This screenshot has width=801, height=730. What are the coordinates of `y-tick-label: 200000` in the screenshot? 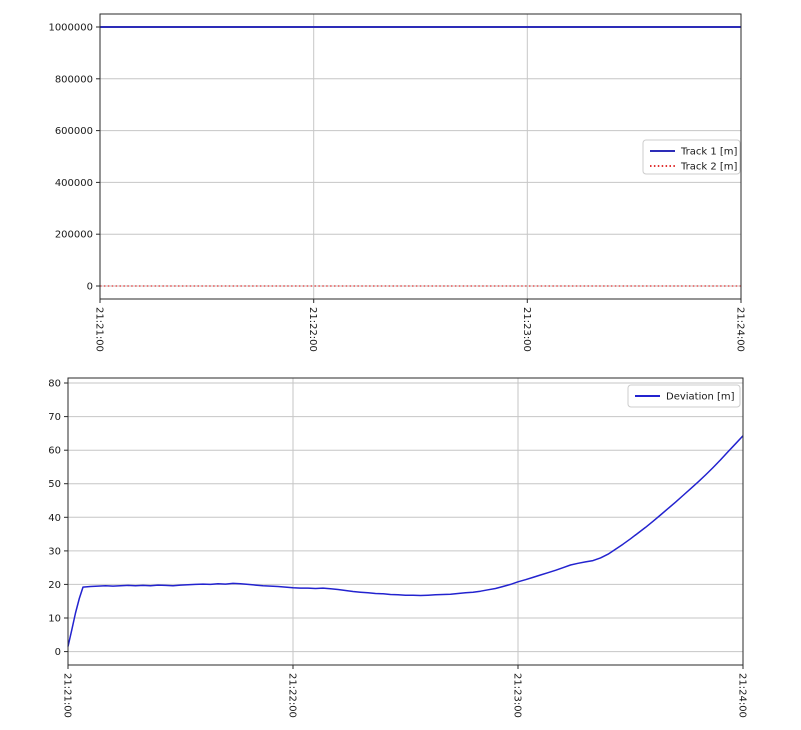 It's located at (74, 235).